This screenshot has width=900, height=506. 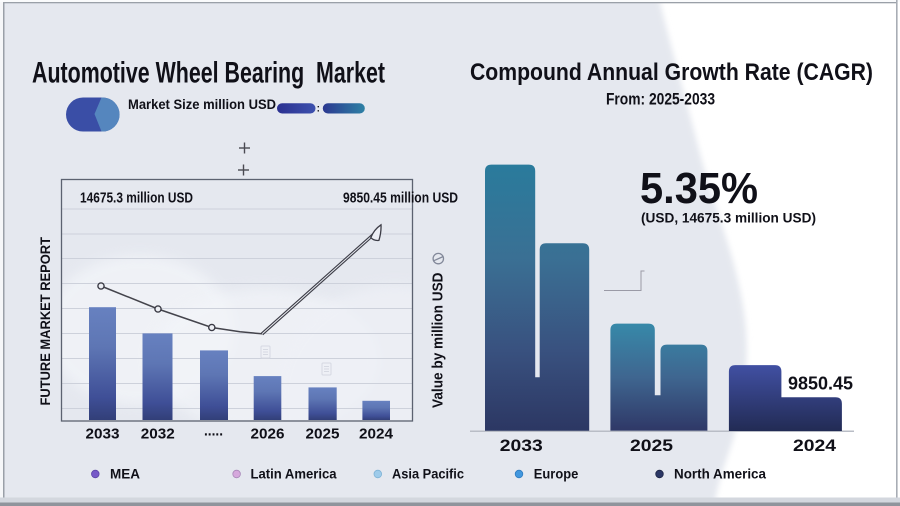 What do you see at coordinates (45, 320) in the screenshot?
I see `svg-text: FUTURE MARKET REPORT` at bounding box center [45, 320].